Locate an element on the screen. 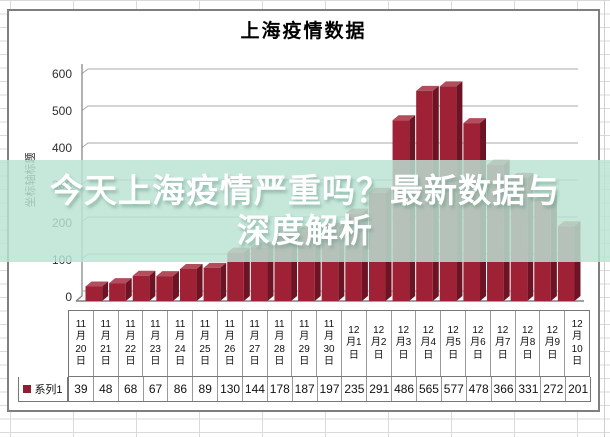 This screenshot has width=610, height=437. bar-11月21日 is located at coordinates (120, 289).